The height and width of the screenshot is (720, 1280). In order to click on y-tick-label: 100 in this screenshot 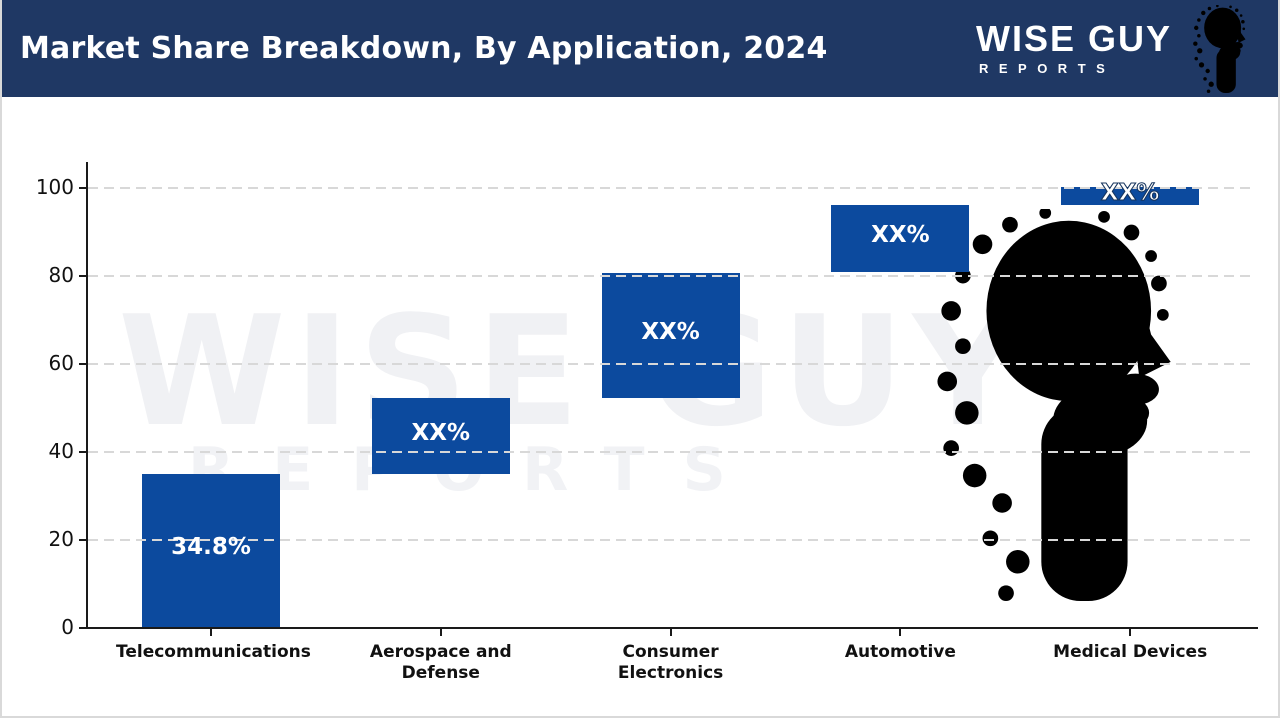, I will do `click(54, 187)`.